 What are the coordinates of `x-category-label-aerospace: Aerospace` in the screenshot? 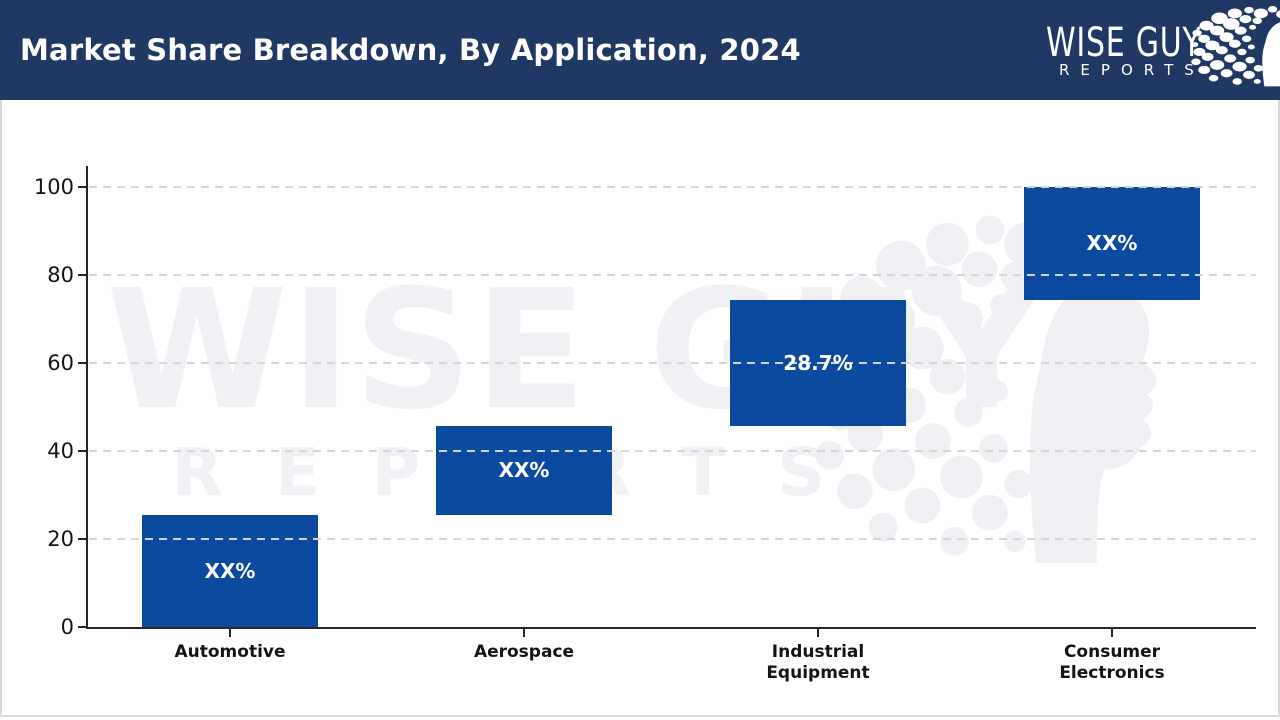 It's located at (524, 652).